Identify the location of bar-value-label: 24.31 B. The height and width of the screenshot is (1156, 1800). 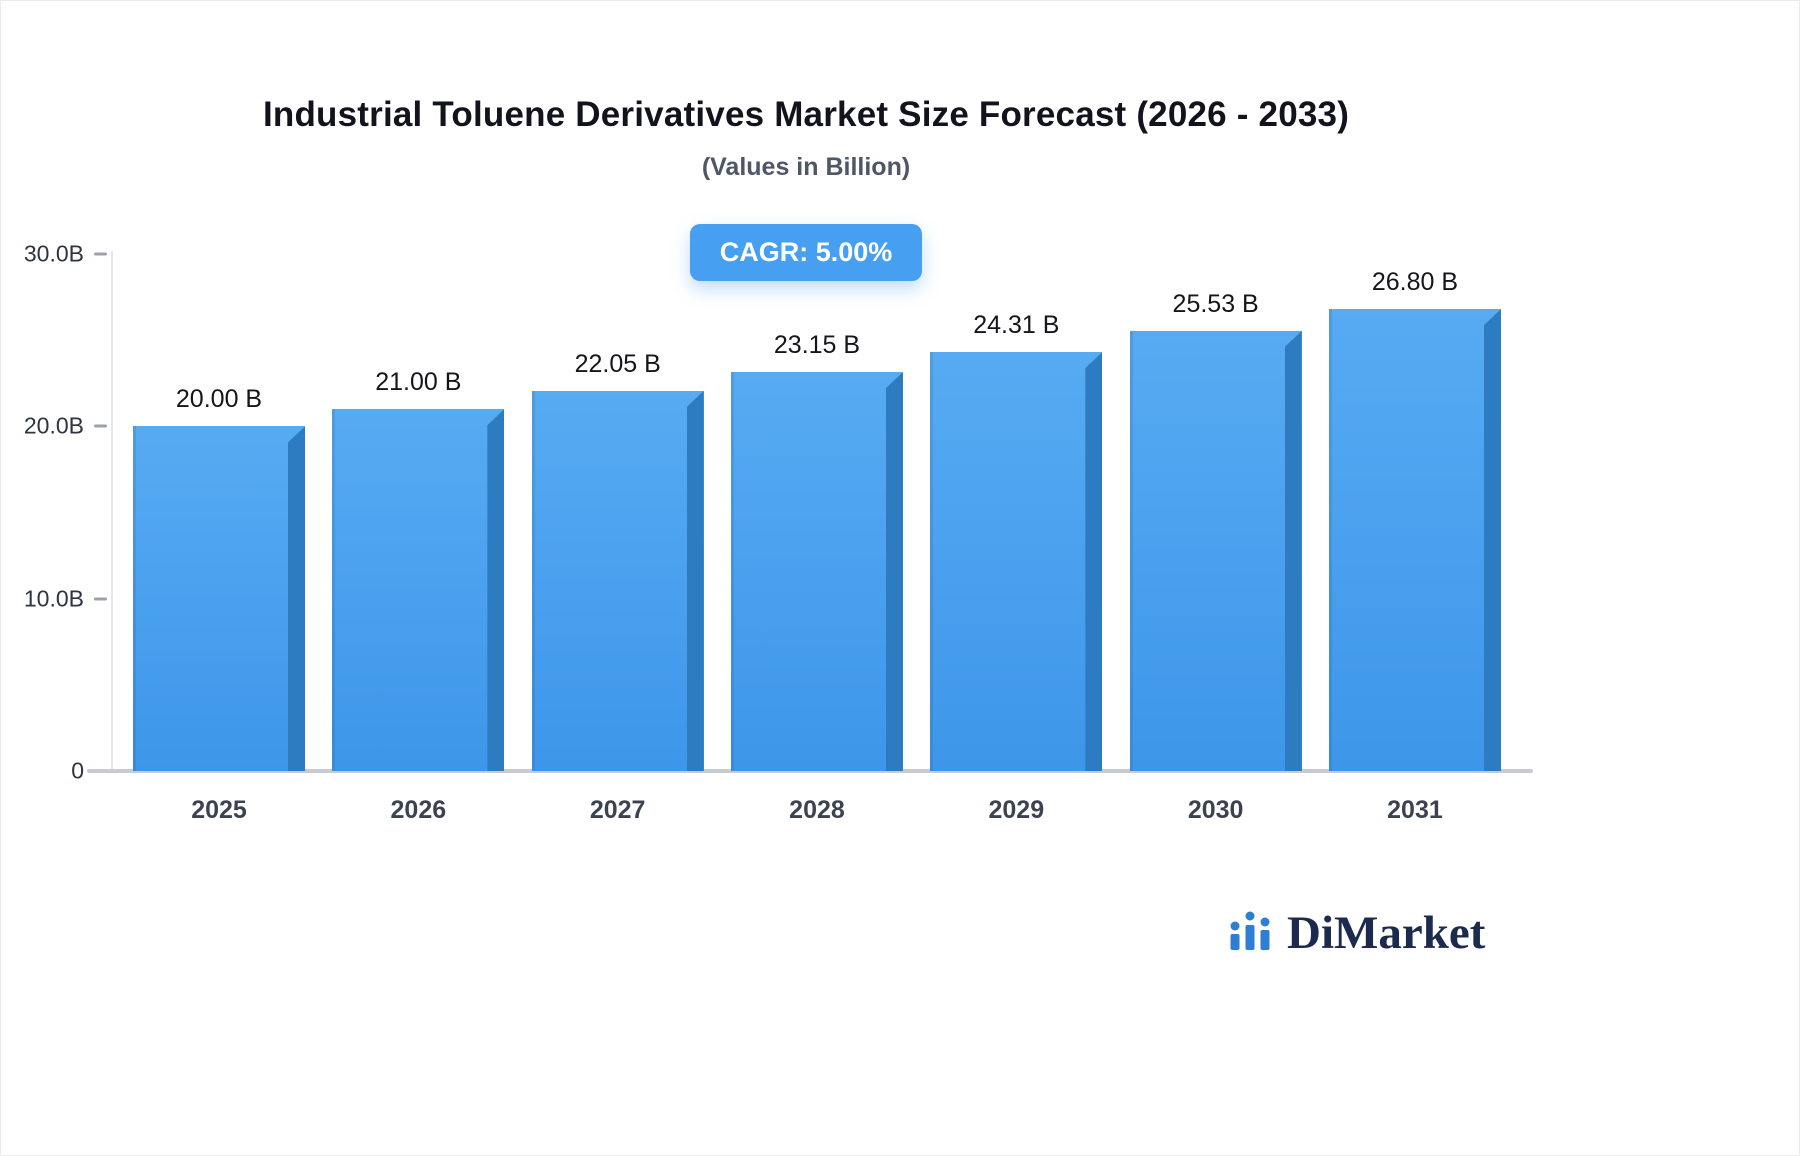
(1016, 325).